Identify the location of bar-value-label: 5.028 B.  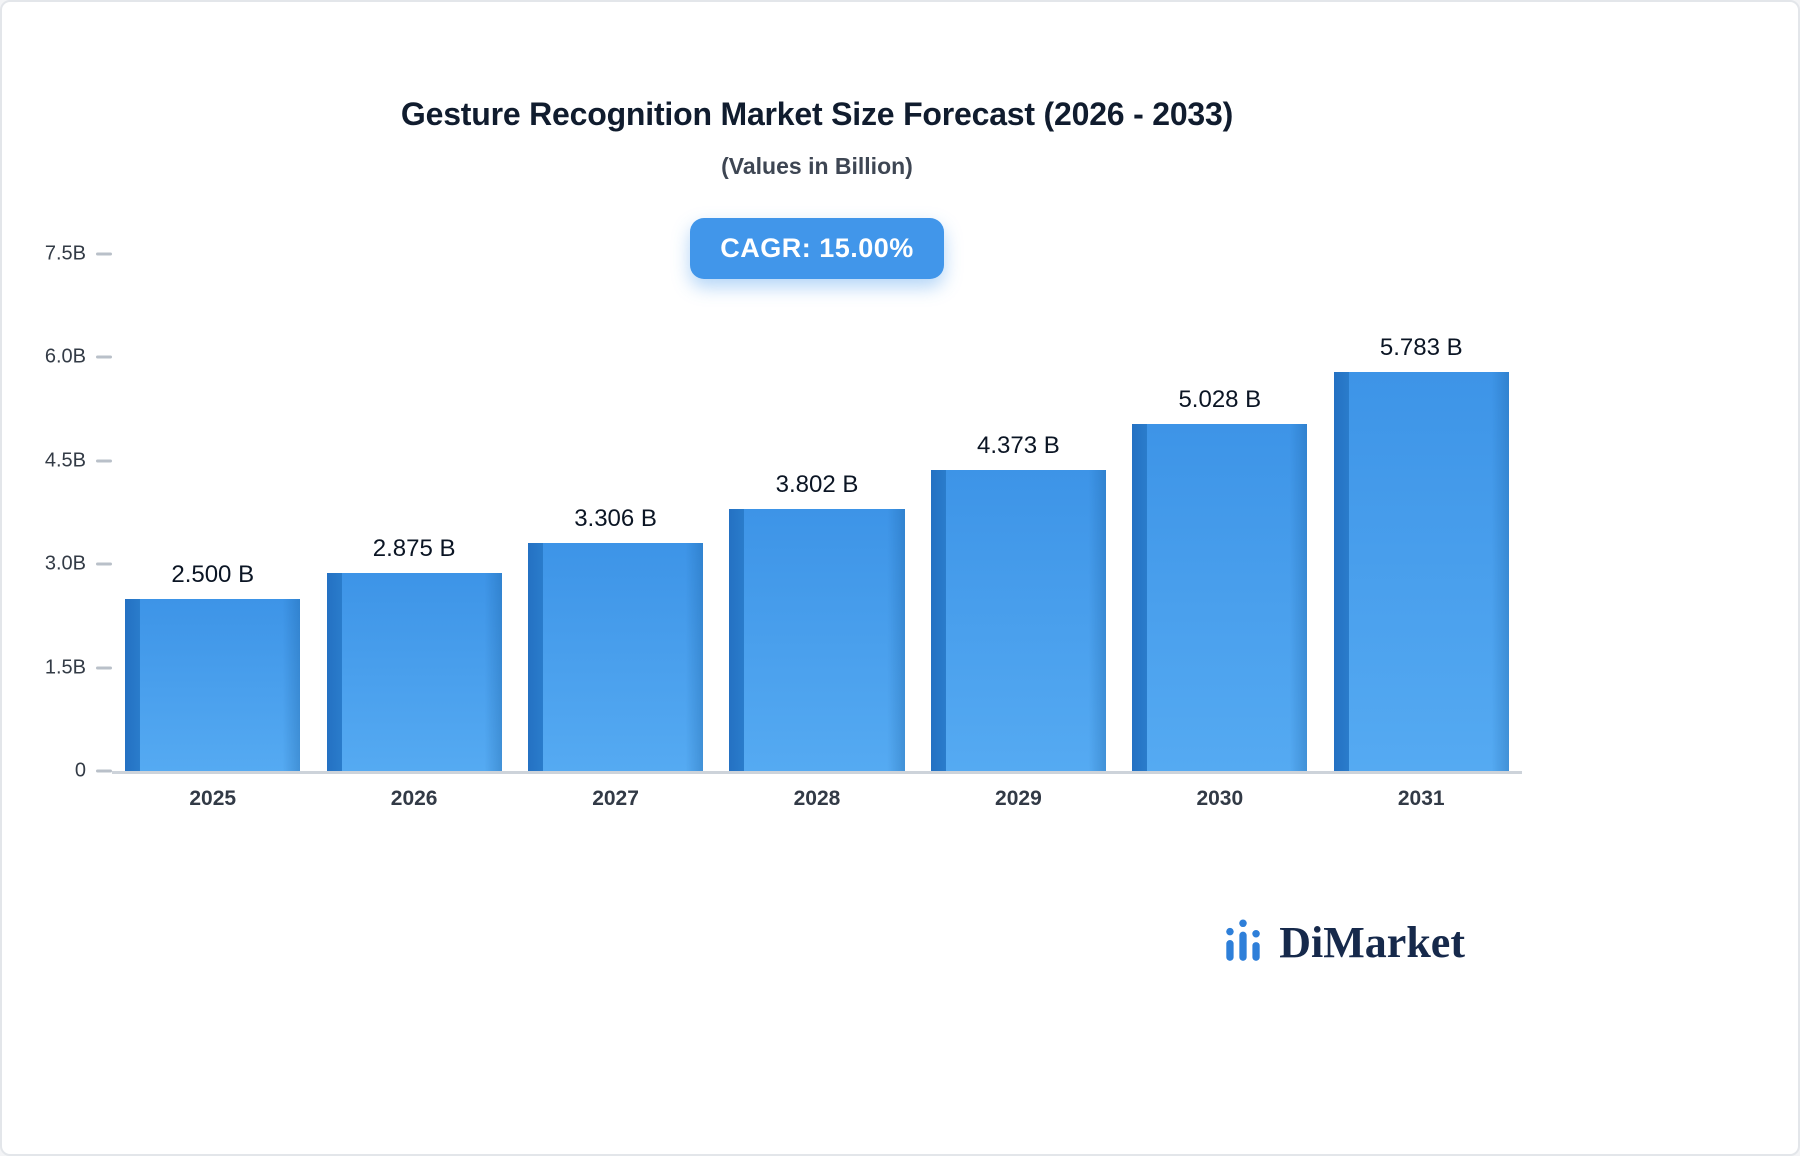
(1220, 400).